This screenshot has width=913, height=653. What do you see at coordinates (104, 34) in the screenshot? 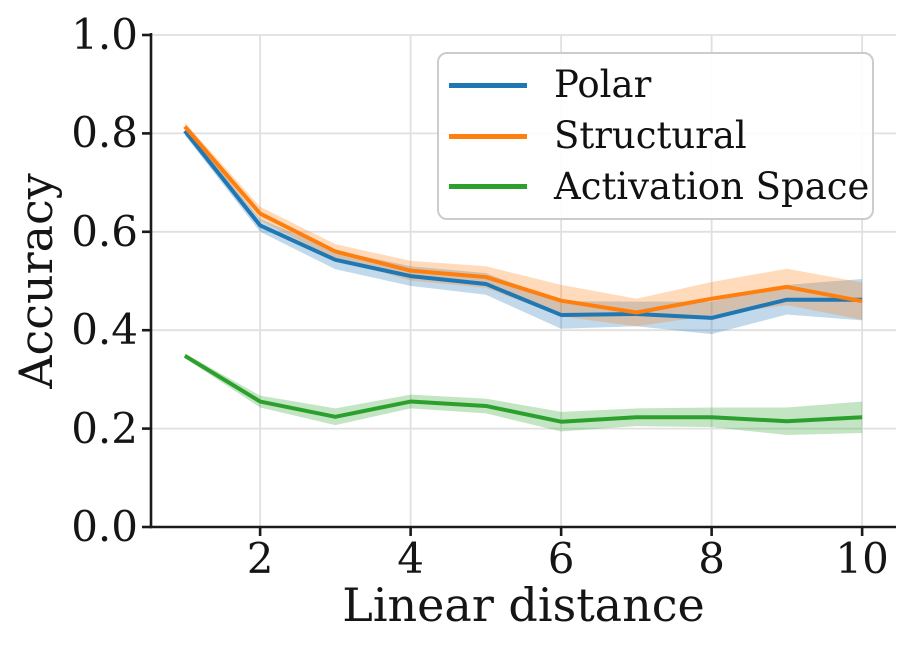
I see `y-tick-label-1-0: 1.0` at bounding box center [104, 34].